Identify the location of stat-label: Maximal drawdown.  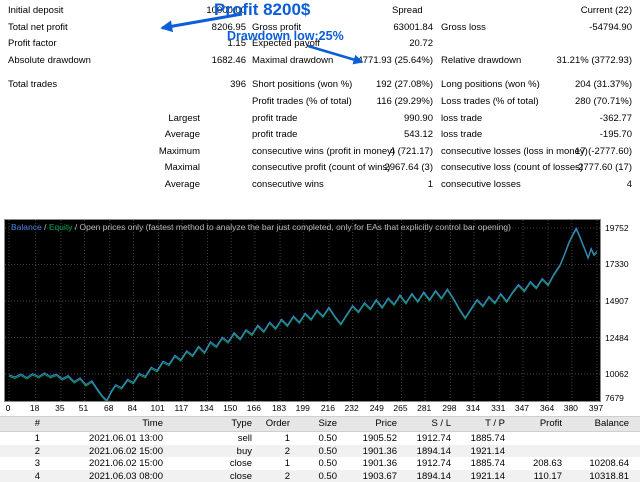
(292, 60).